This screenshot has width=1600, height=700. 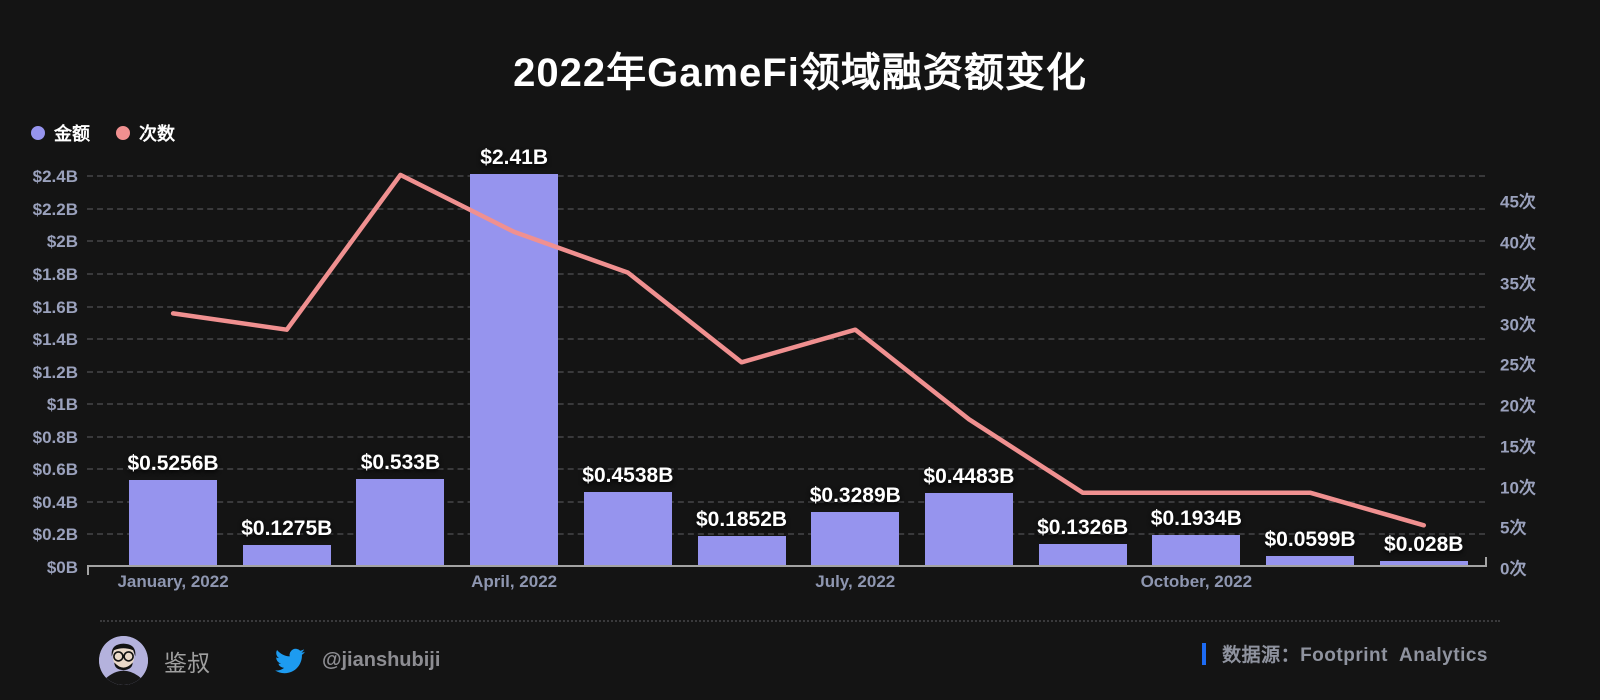 I want to click on y-left-tick-label: $2.2B, so click(x=55, y=209).